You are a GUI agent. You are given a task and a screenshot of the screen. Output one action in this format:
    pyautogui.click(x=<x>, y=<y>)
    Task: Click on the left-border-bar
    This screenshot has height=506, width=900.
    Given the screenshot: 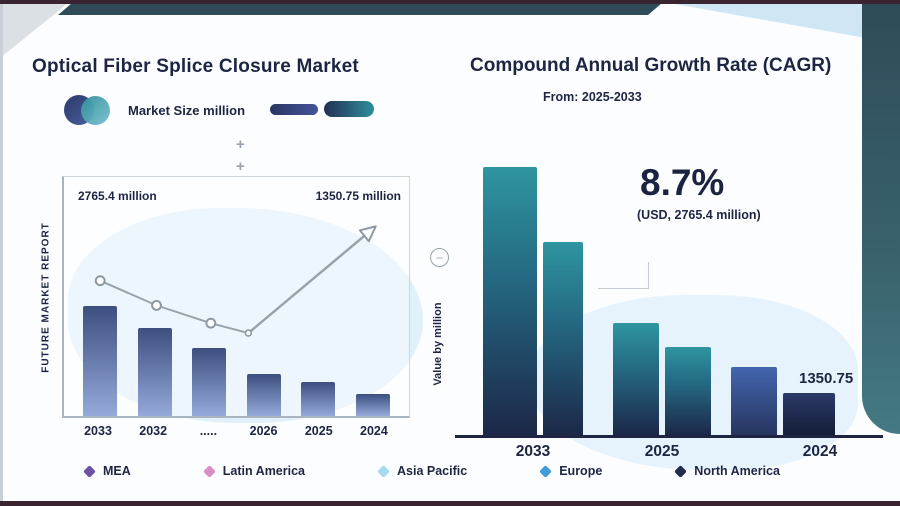 What is the action you would take?
    pyautogui.click(x=1, y=253)
    